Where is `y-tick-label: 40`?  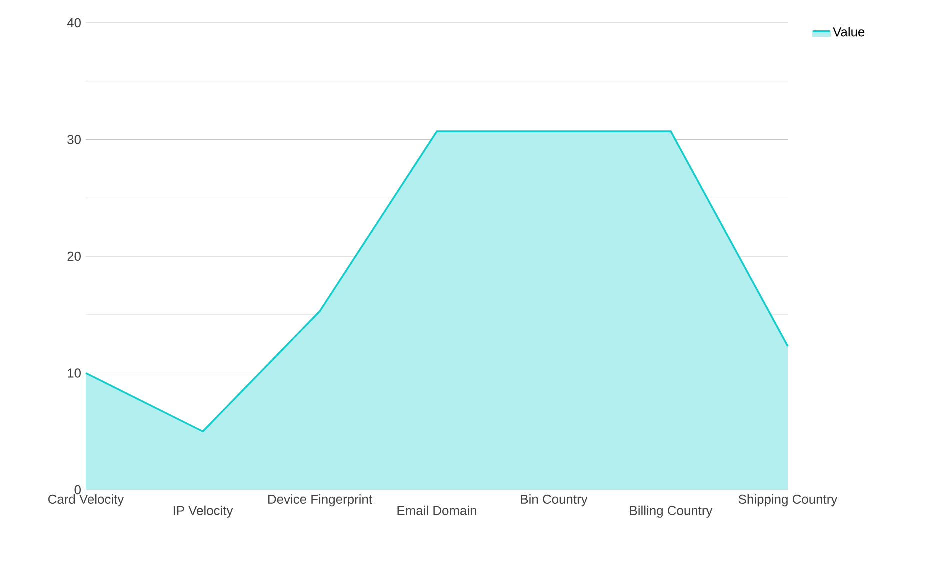
y-tick-label: 40 is located at coordinates (74, 23).